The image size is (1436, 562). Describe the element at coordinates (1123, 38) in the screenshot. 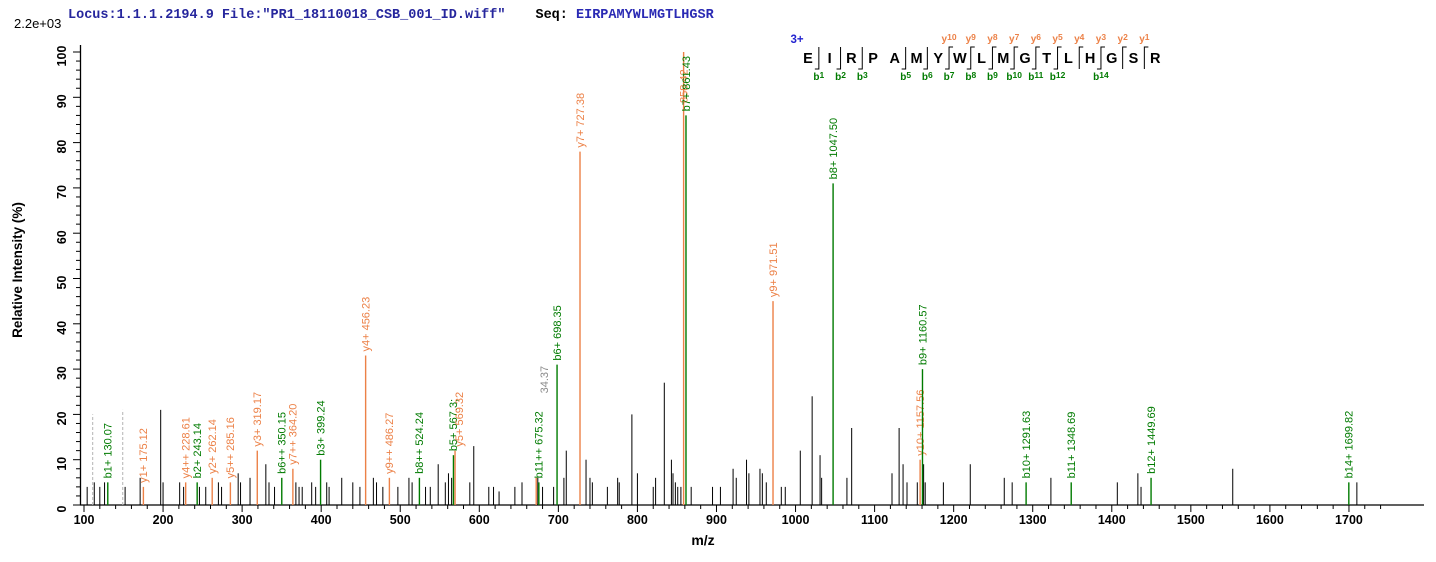

I see `y-ion-ladder-label: y2` at that location.